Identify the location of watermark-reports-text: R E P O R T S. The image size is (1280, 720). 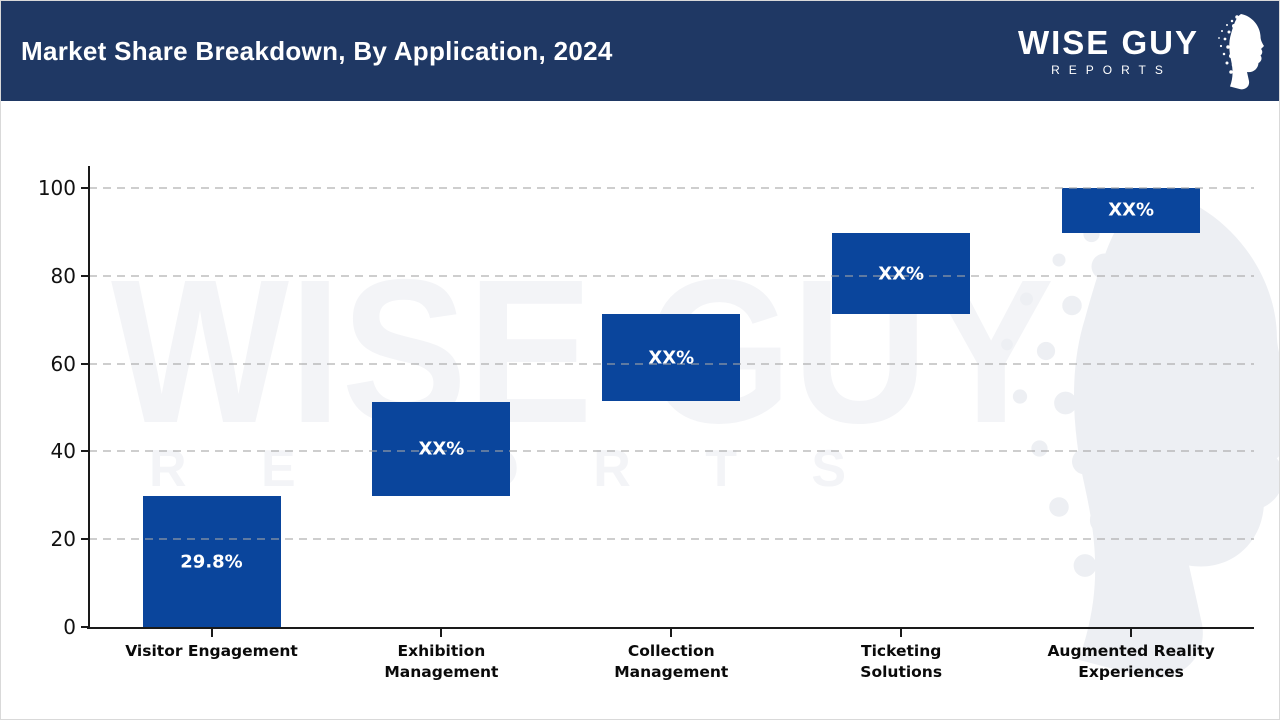
(513, 469).